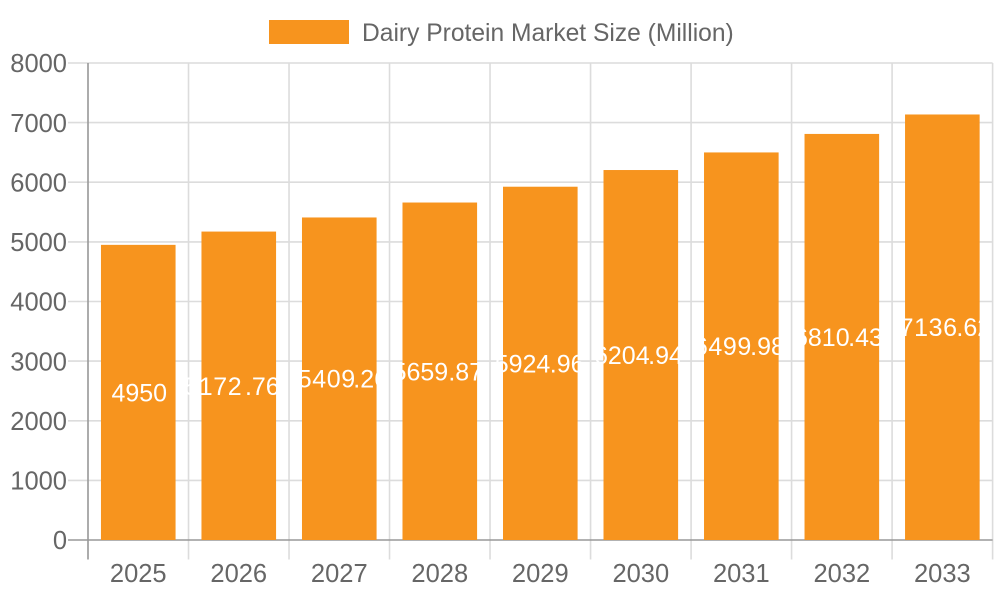 This screenshot has height=605, width=1000. Describe the element at coordinates (139, 393) in the screenshot. I see `svg-text: 4950` at that location.